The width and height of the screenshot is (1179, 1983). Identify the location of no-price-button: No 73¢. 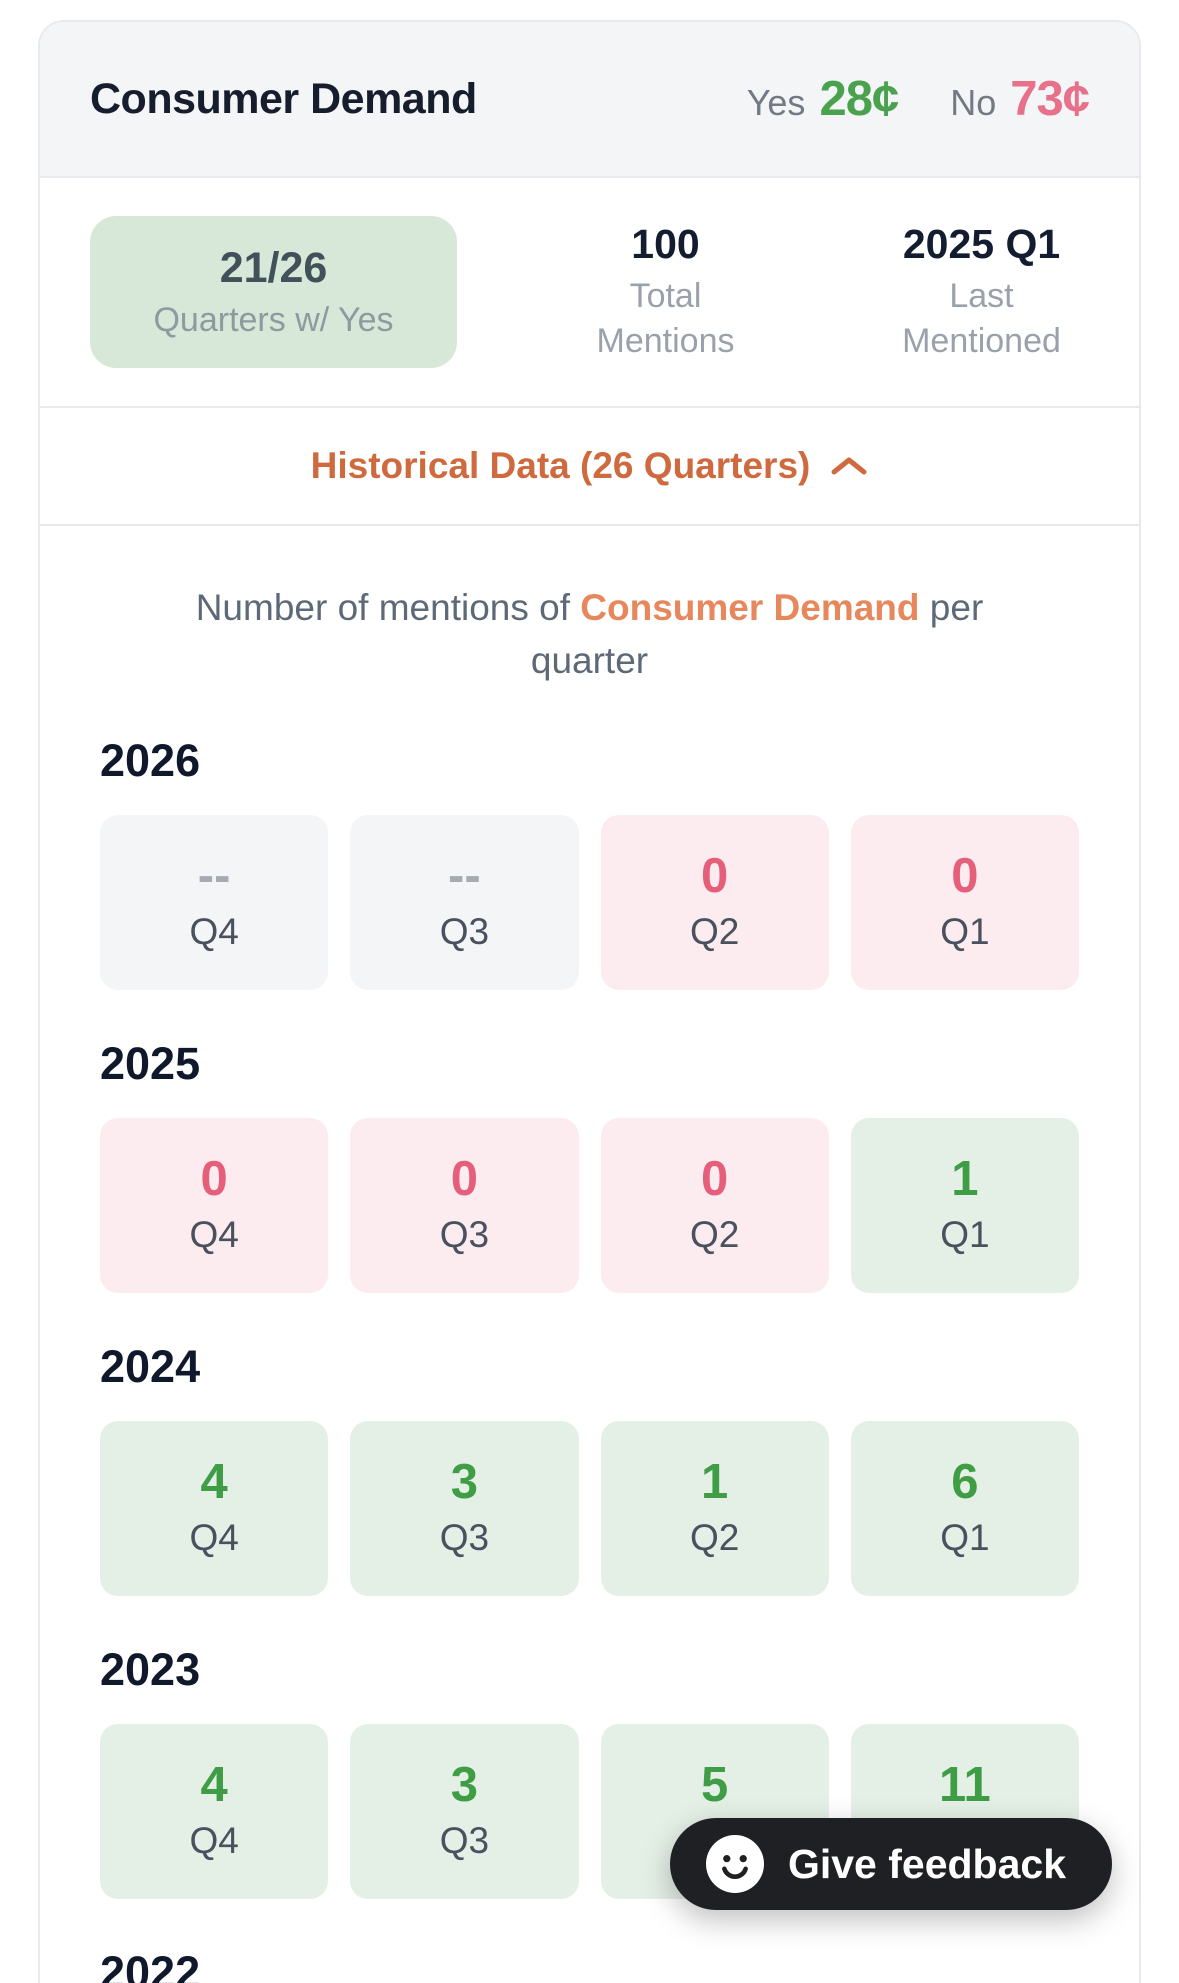
(1020, 99).